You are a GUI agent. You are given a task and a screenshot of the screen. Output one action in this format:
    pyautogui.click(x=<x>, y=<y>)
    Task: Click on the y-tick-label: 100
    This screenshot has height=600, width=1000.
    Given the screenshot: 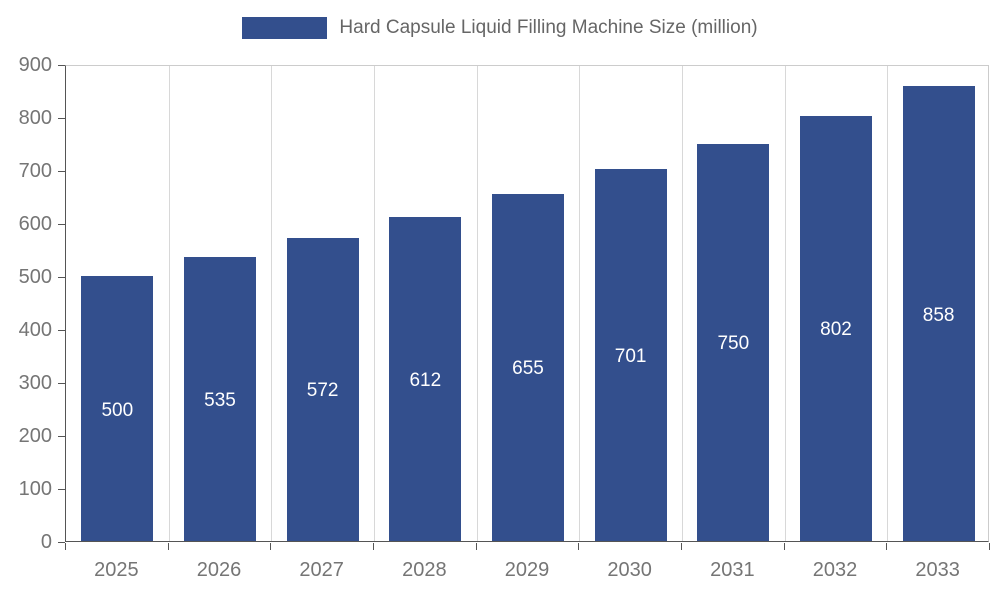 What is the action you would take?
    pyautogui.click(x=35, y=489)
    